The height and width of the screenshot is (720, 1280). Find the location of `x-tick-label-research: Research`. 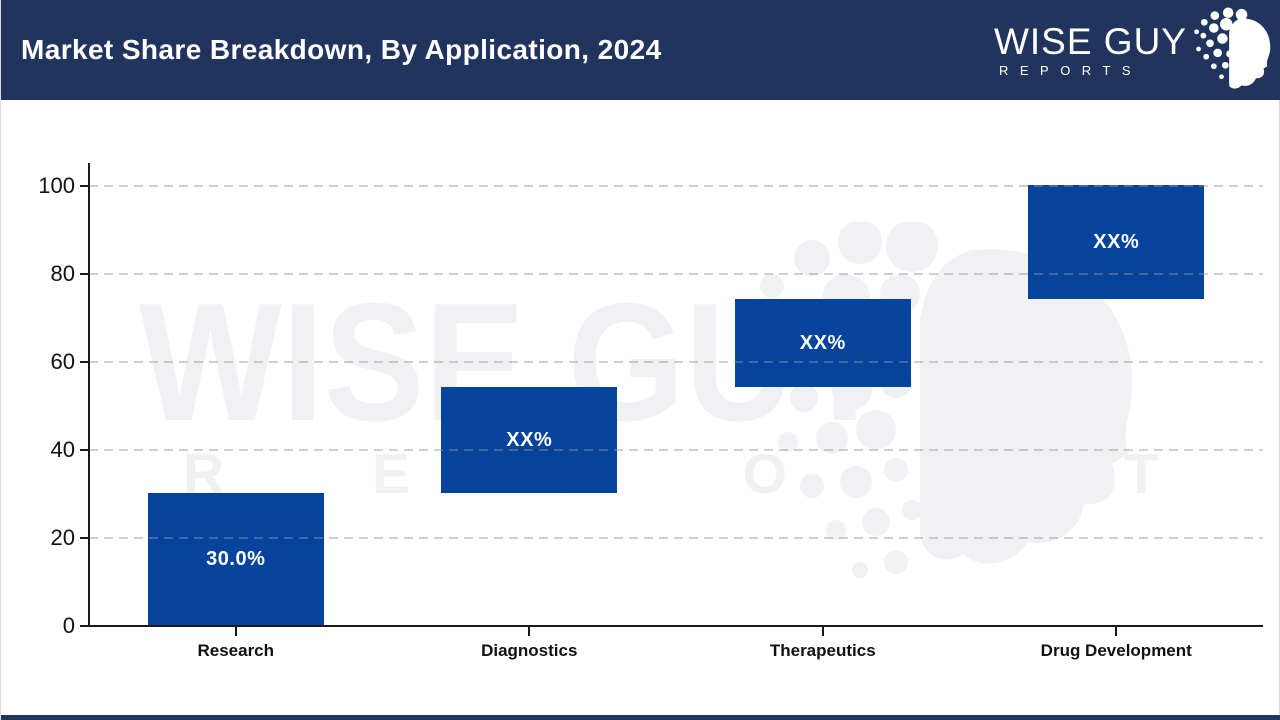

x-tick-label-research: Research is located at coordinates (236, 650).